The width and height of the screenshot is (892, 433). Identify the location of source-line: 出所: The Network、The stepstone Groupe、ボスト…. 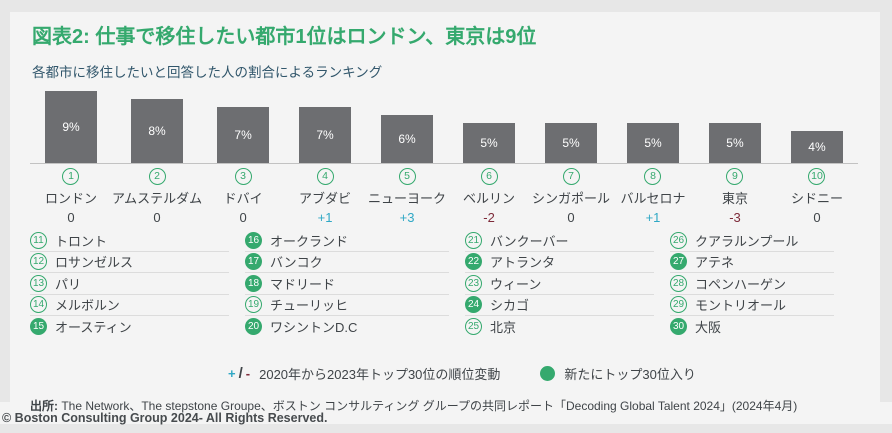
(413, 405).